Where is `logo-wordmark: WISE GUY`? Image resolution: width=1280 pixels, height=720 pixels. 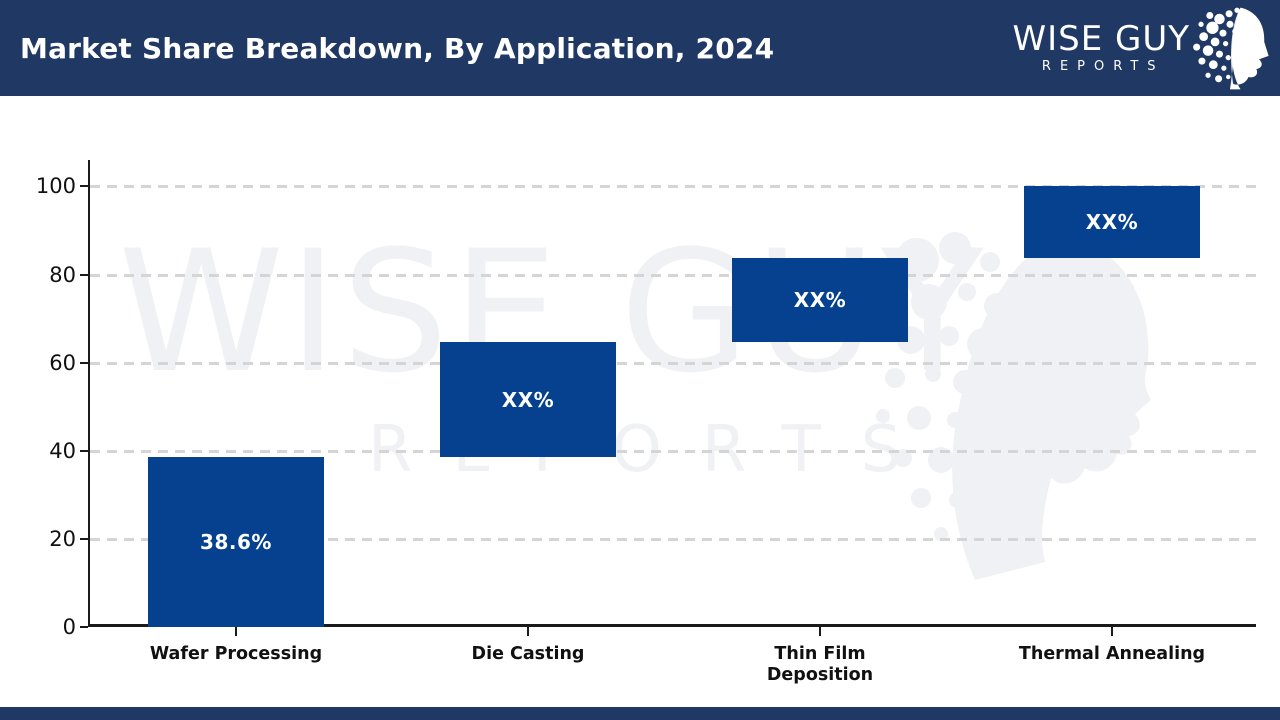 logo-wordmark: WISE GUY is located at coordinates (1101, 39).